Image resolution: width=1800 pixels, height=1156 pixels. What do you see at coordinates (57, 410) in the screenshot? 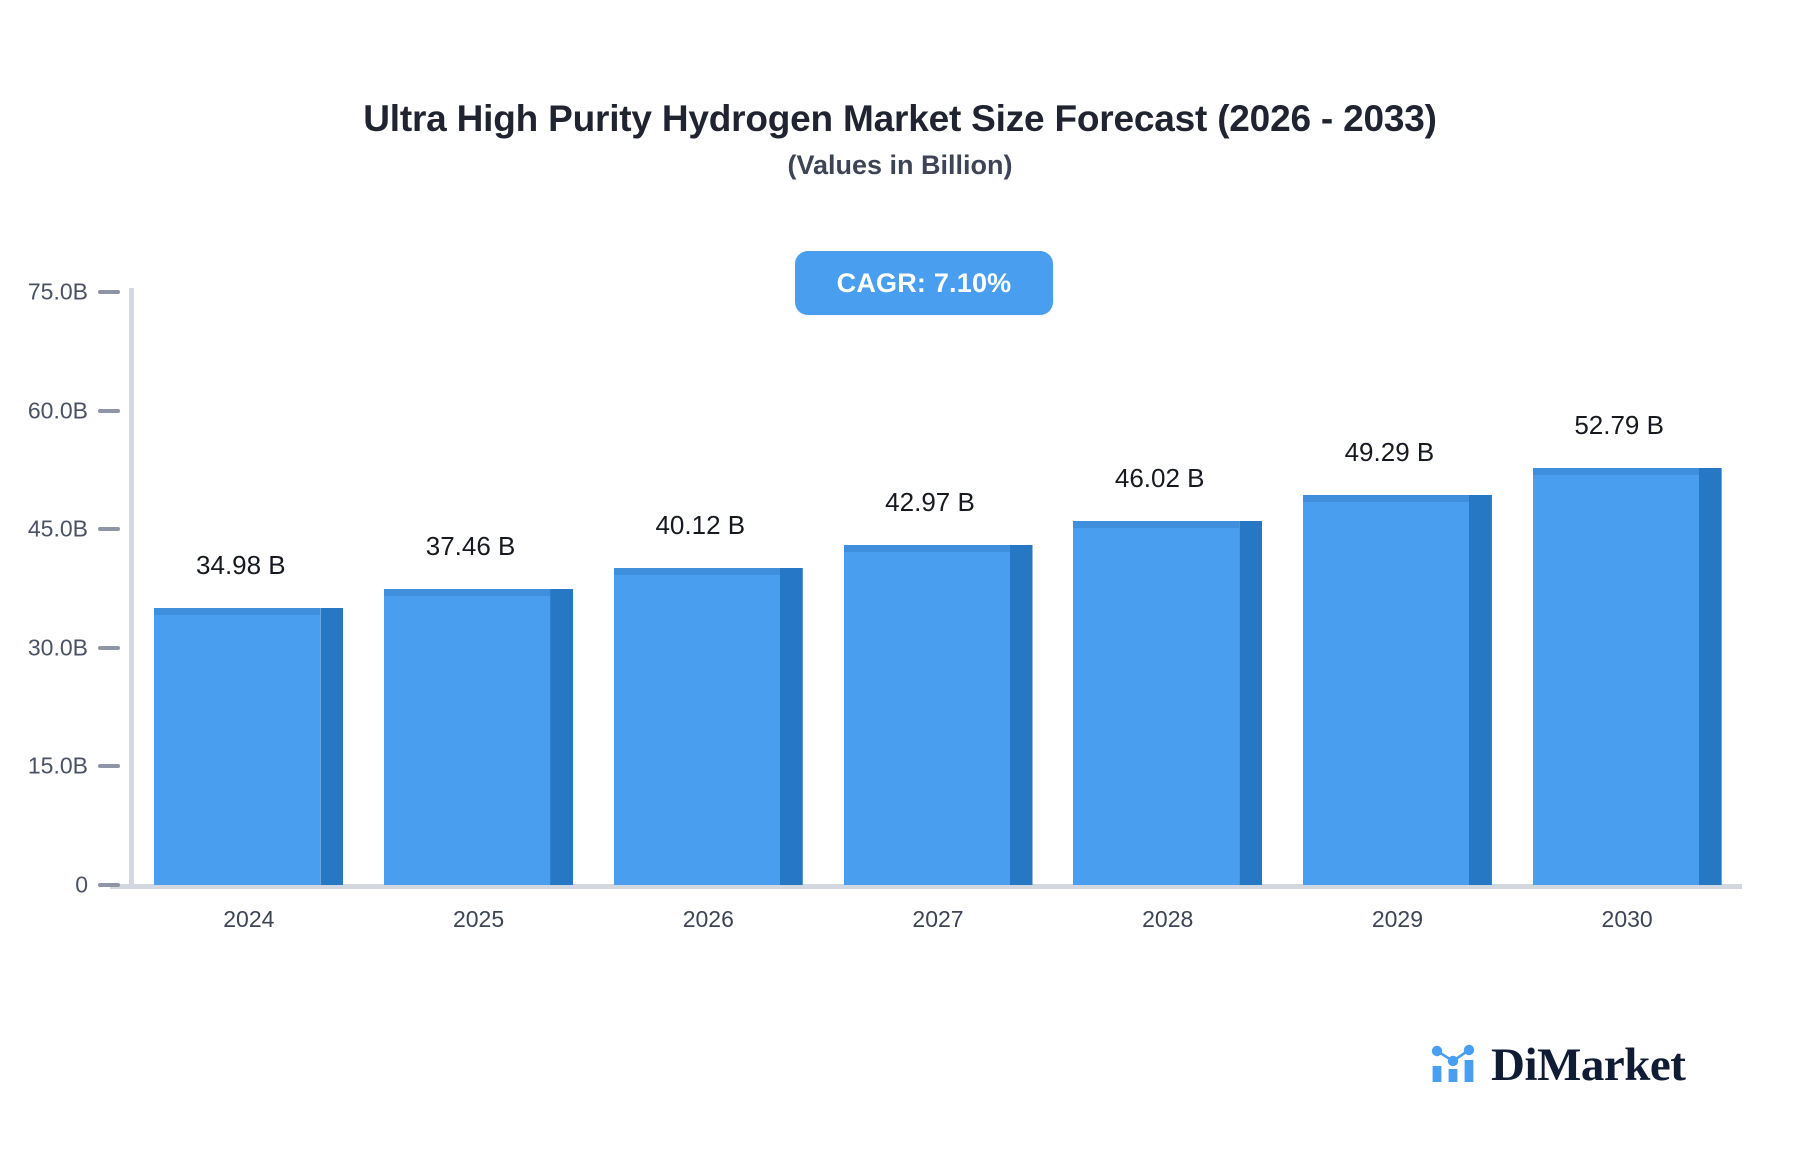
I see `y-axis-tick-label: 60.0B` at bounding box center [57, 410].